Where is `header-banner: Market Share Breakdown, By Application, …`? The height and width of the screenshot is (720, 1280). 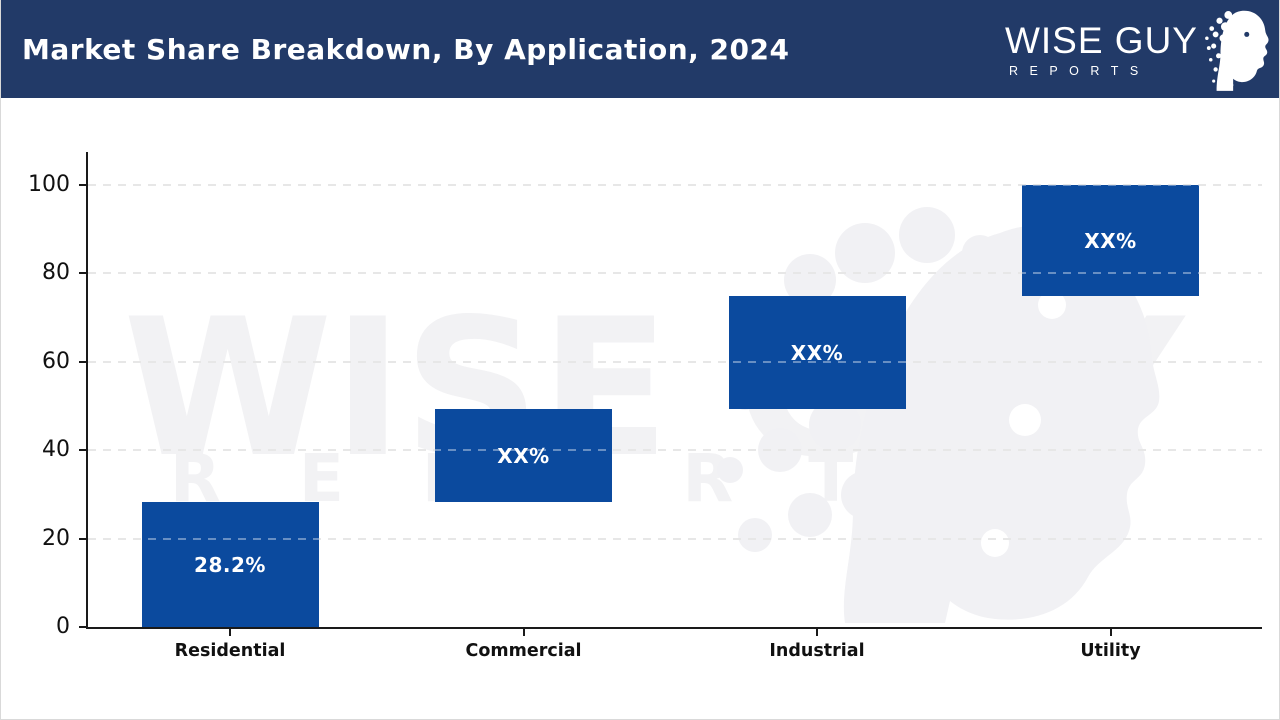 header-banner: Market Share Breakdown, By Application, … is located at coordinates (640, 49).